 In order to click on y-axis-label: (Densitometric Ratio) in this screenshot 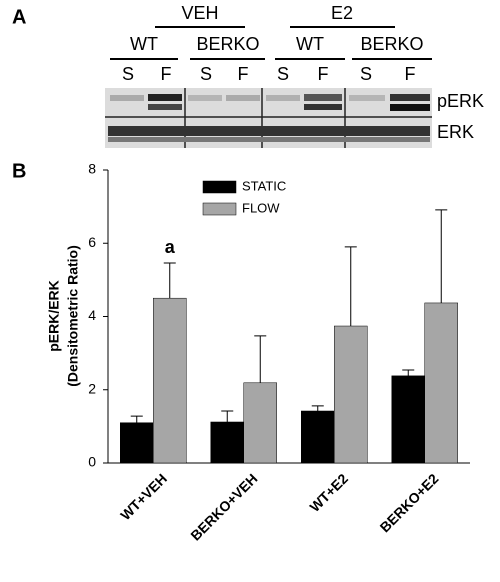, I will do `click(73, 316)`.